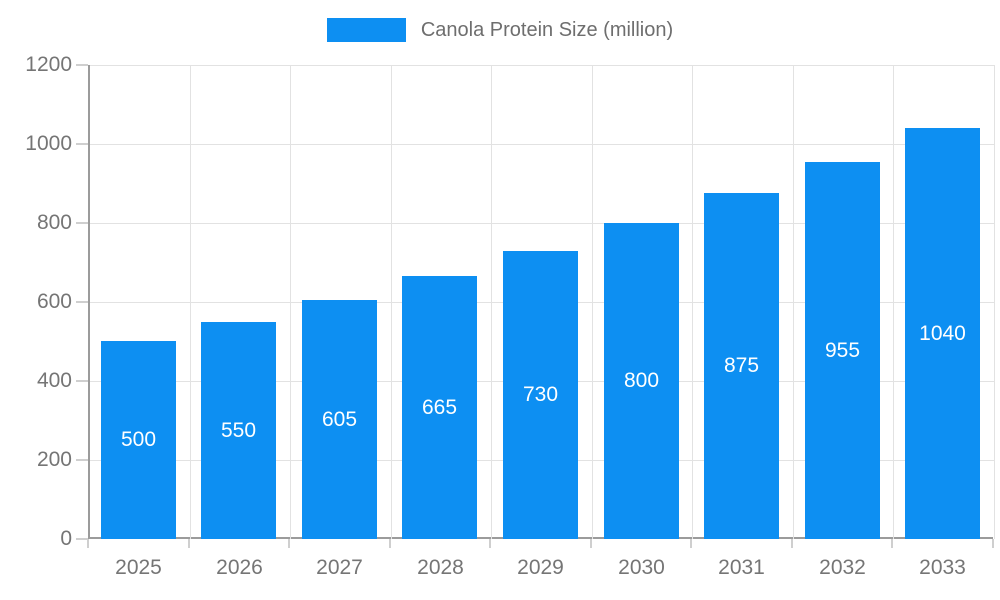  What do you see at coordinates (48, 143) in the screenshot?
I see `y-tick-label: 1000` at bounding box center [48, 143].